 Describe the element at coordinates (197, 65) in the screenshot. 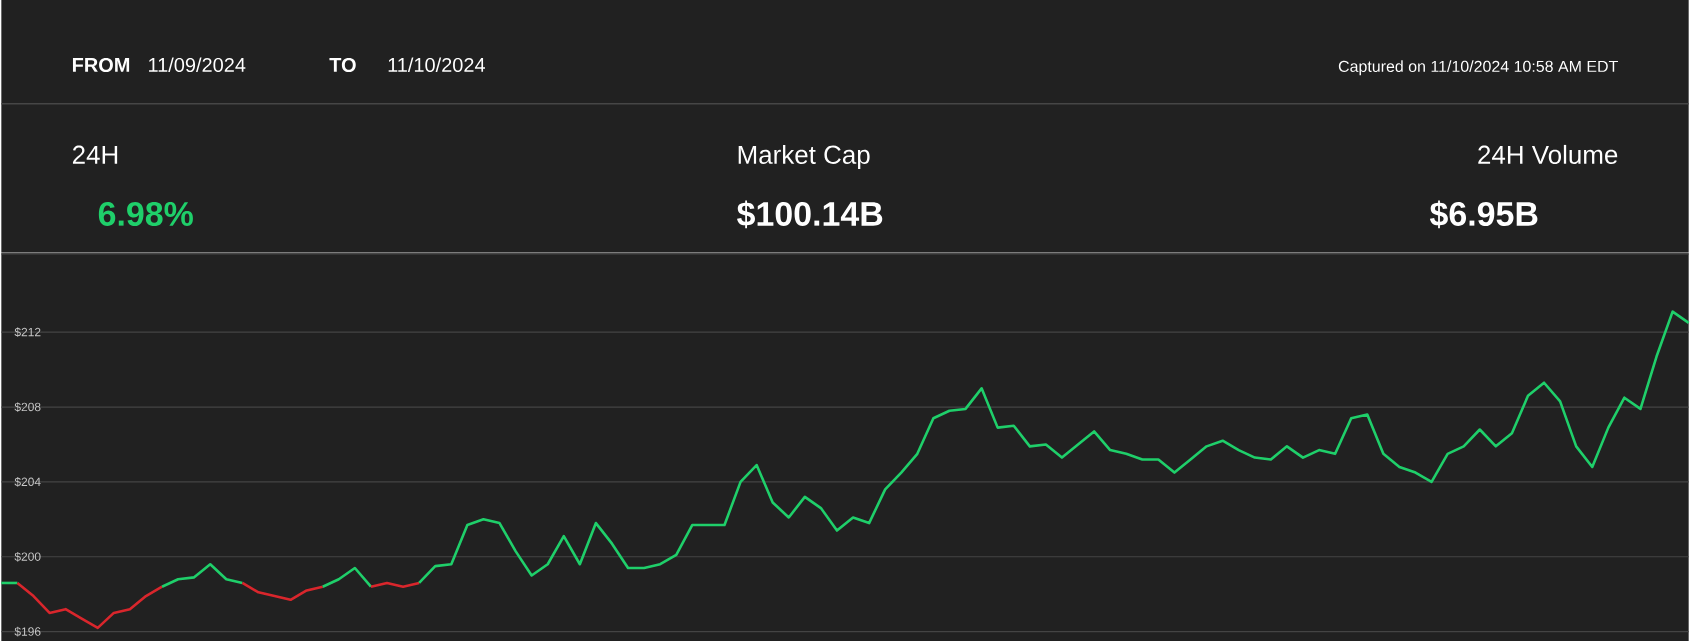

I see `text: 11/09/2024` at that location.